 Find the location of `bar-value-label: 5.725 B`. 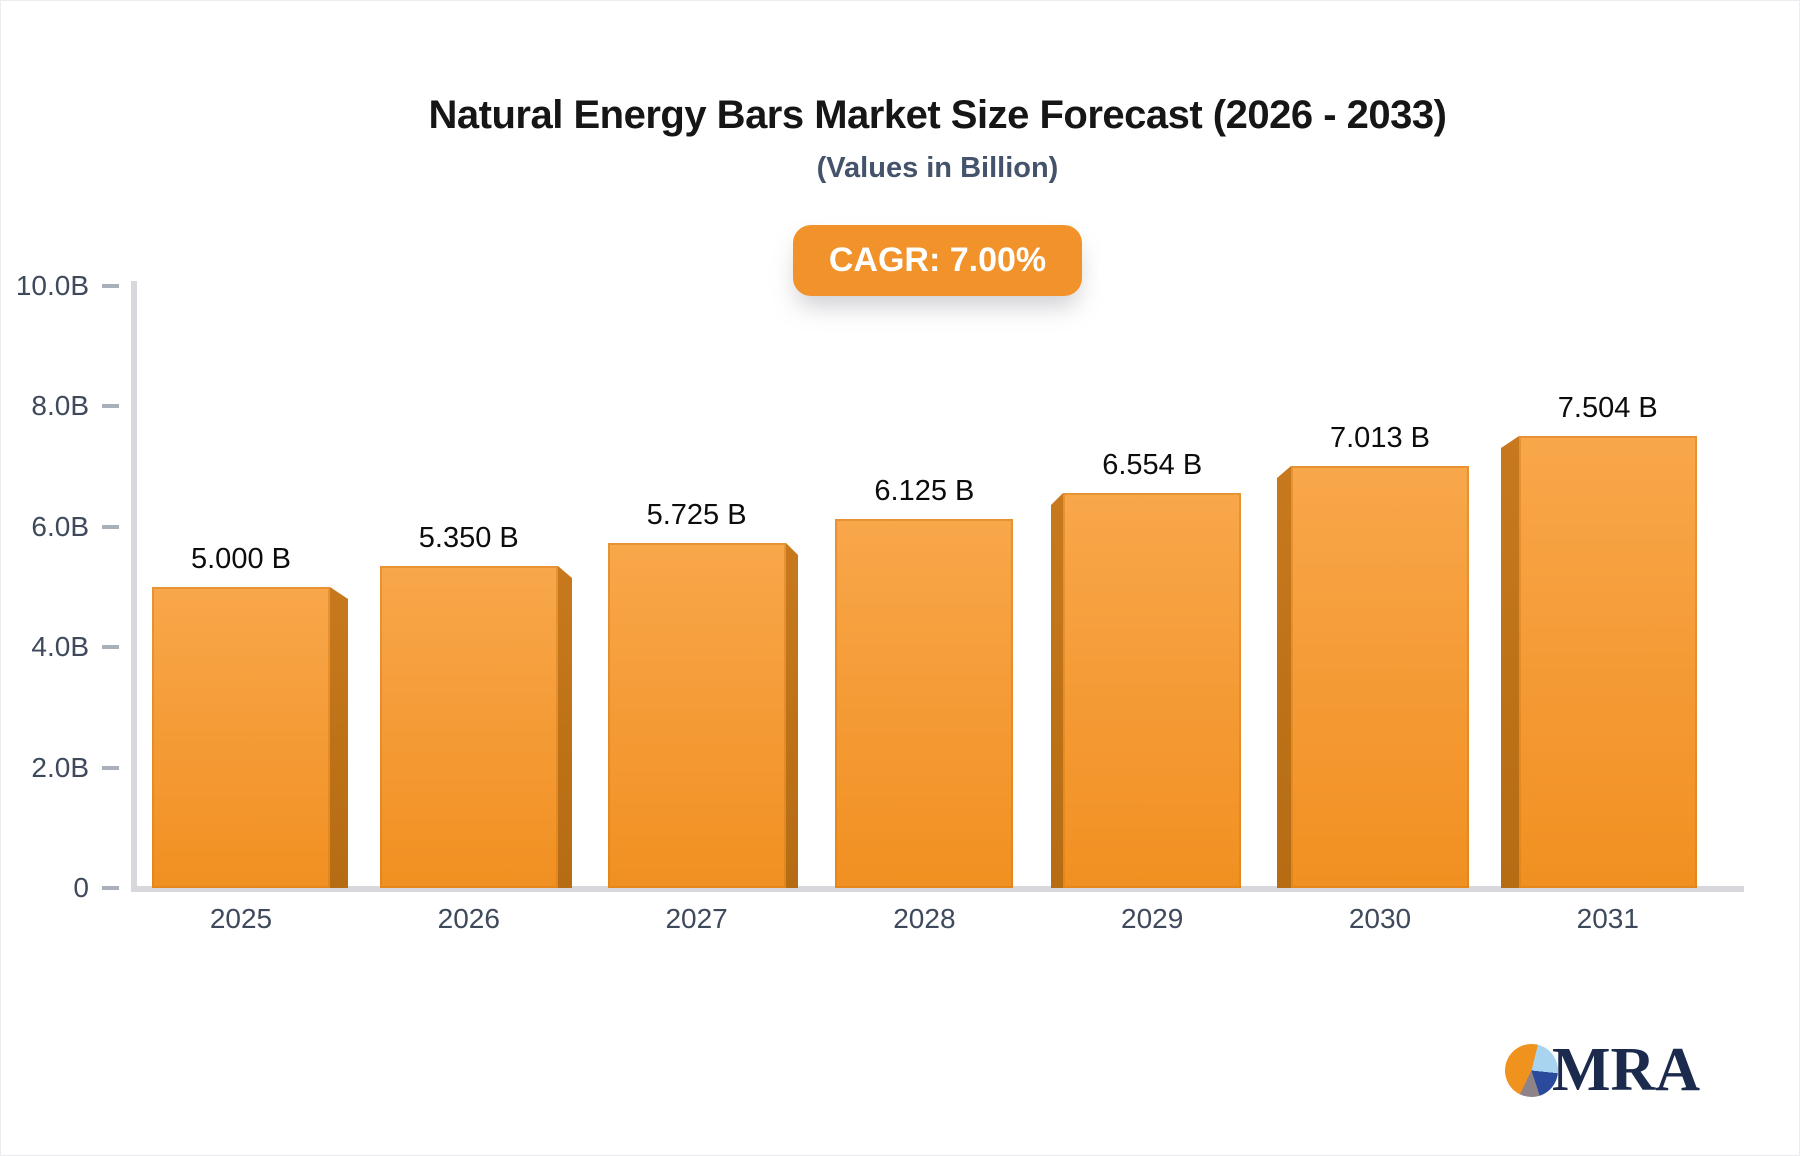

bar-value-label: 5.725 B is located at coordinates (696, 515).